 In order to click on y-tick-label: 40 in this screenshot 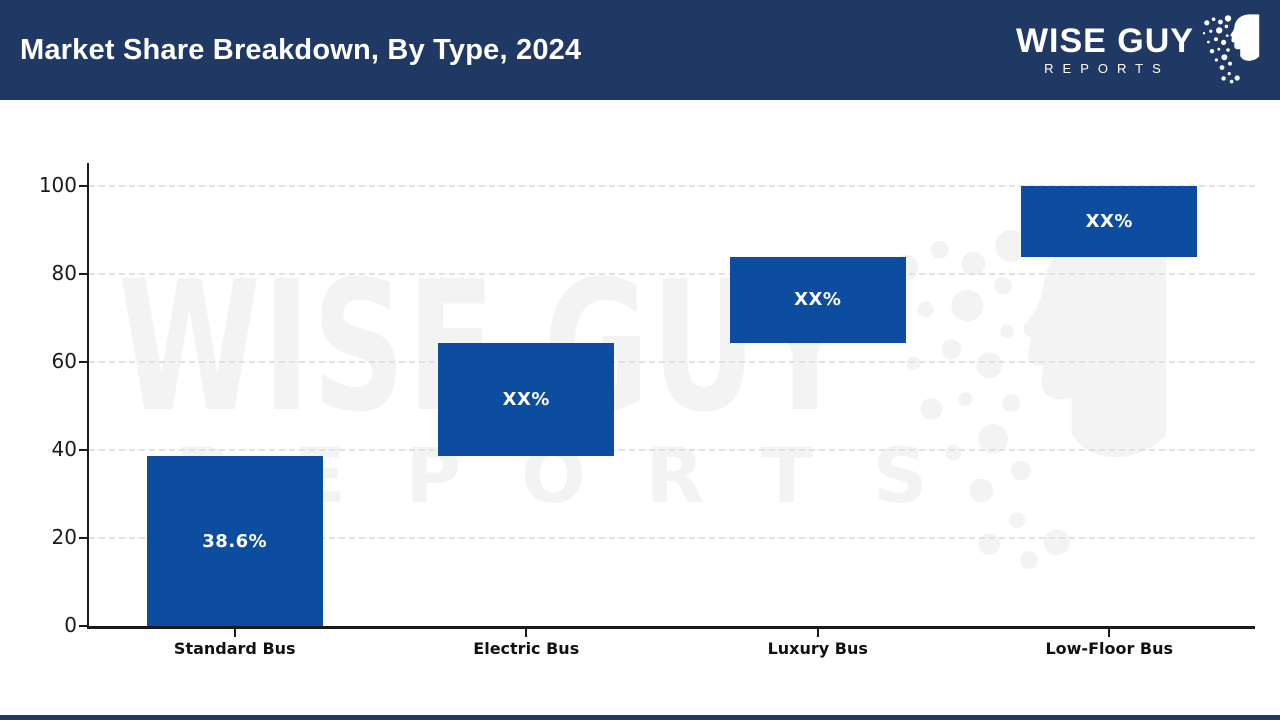, I will do `click(64, 449)`.